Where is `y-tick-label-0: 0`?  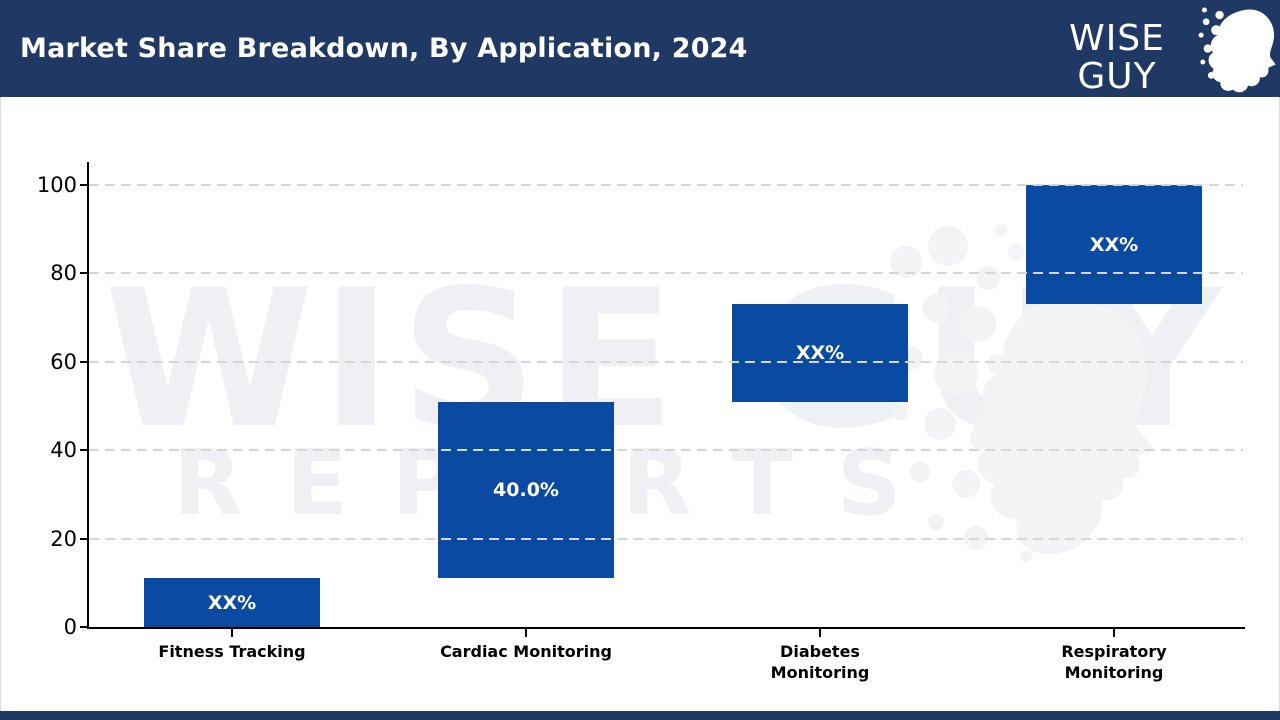
y-tick-label-0: 0 is located at coordinates (70, 627).